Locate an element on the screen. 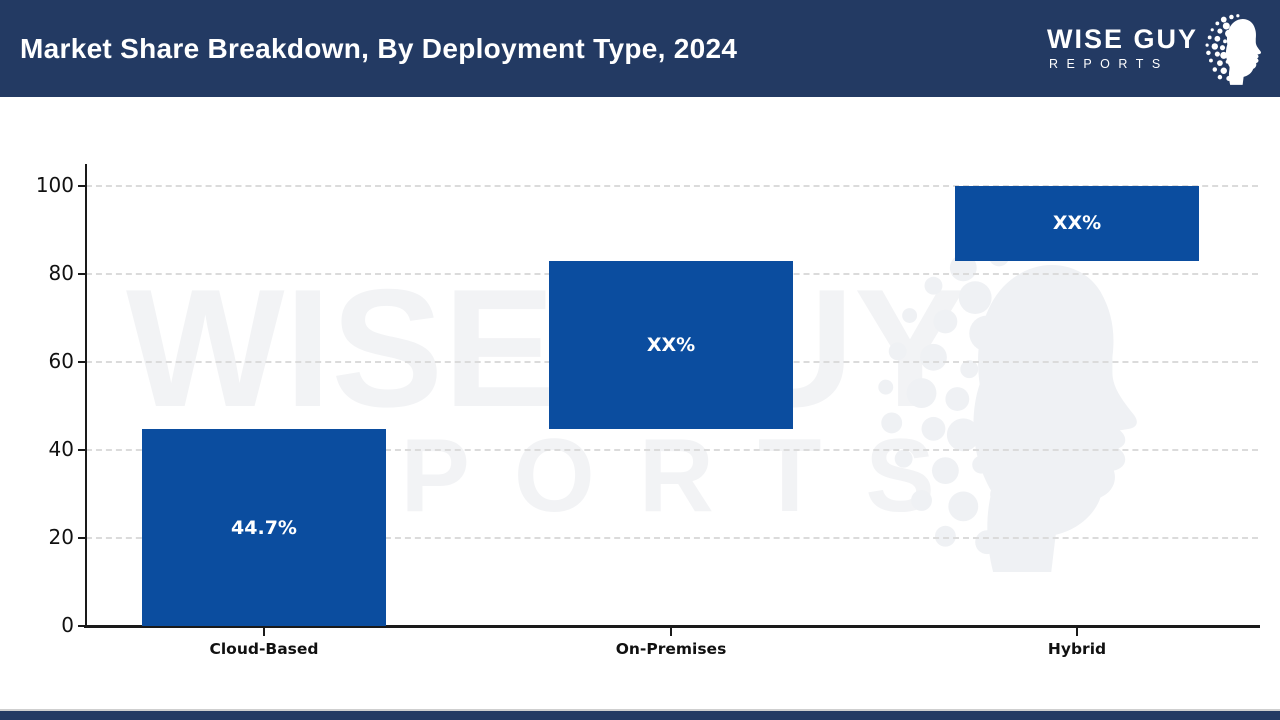  bar-cloud-based: 44.7% is located at coordinates (264, 527).